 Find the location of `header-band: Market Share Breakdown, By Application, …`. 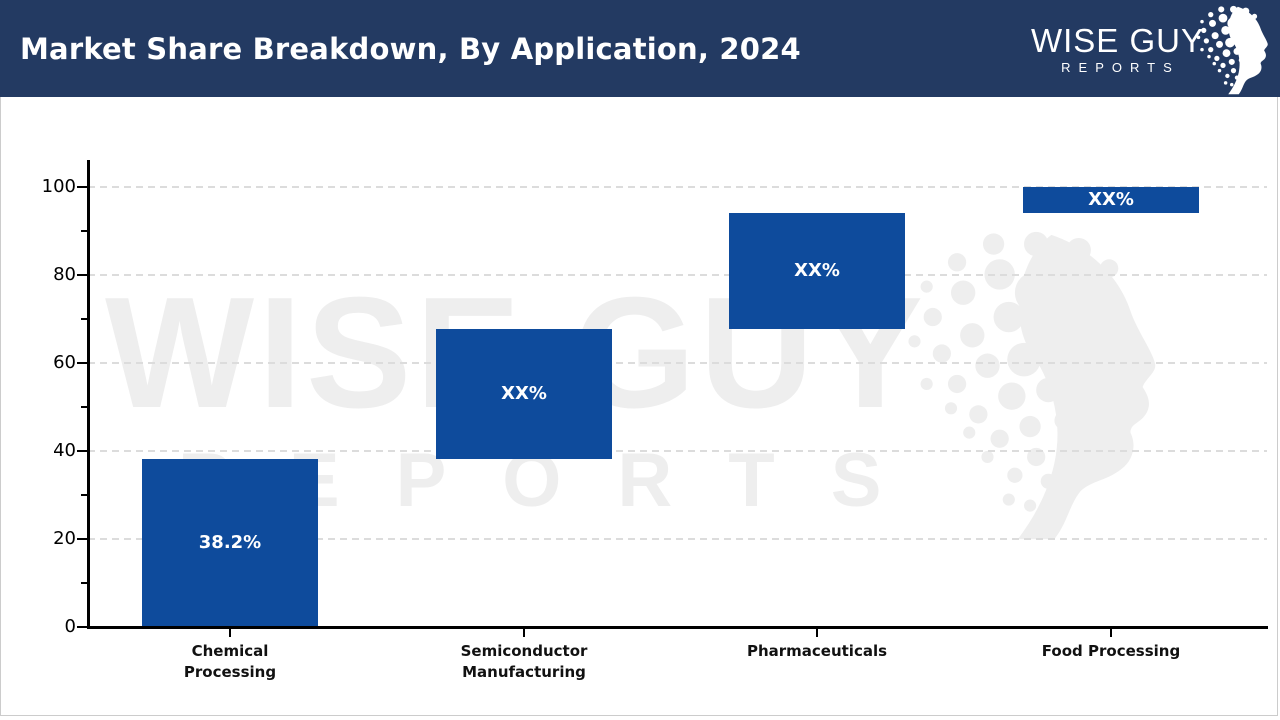

header-band: Market Share Breakdown, By Application, … is located at coordinates (640, 48).